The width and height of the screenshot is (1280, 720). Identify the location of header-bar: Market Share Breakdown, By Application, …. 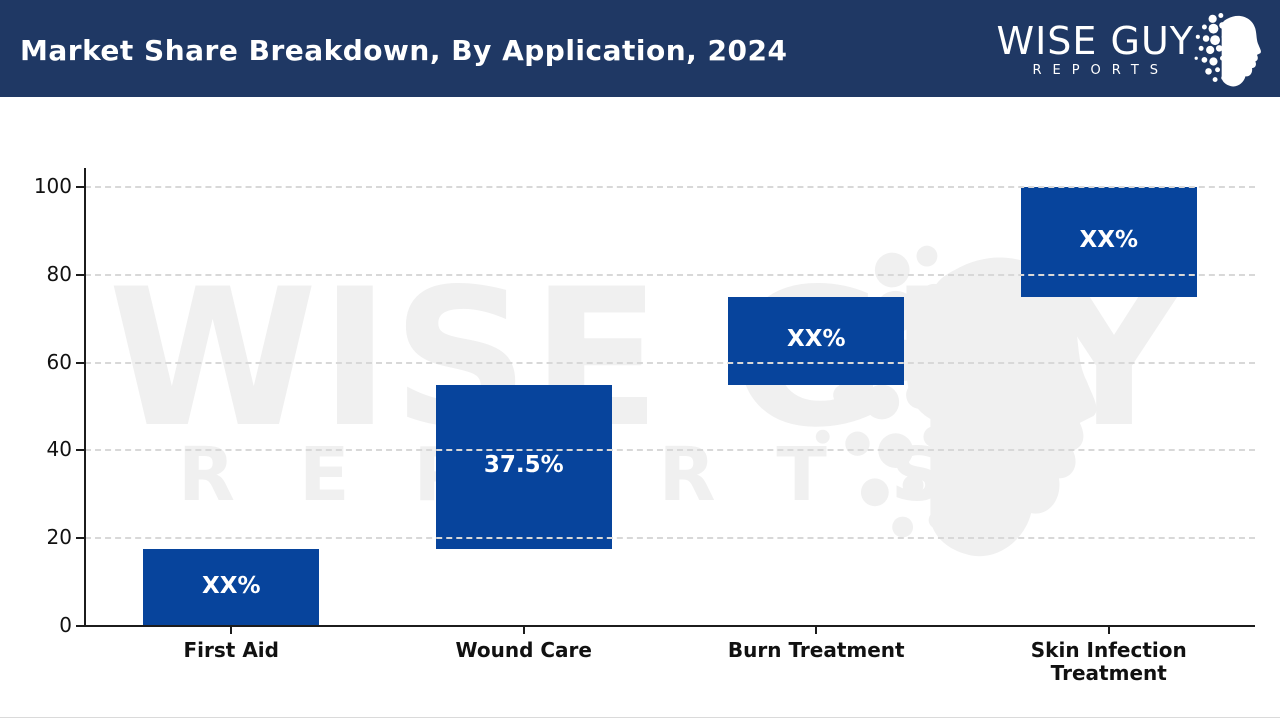
(640, 48).